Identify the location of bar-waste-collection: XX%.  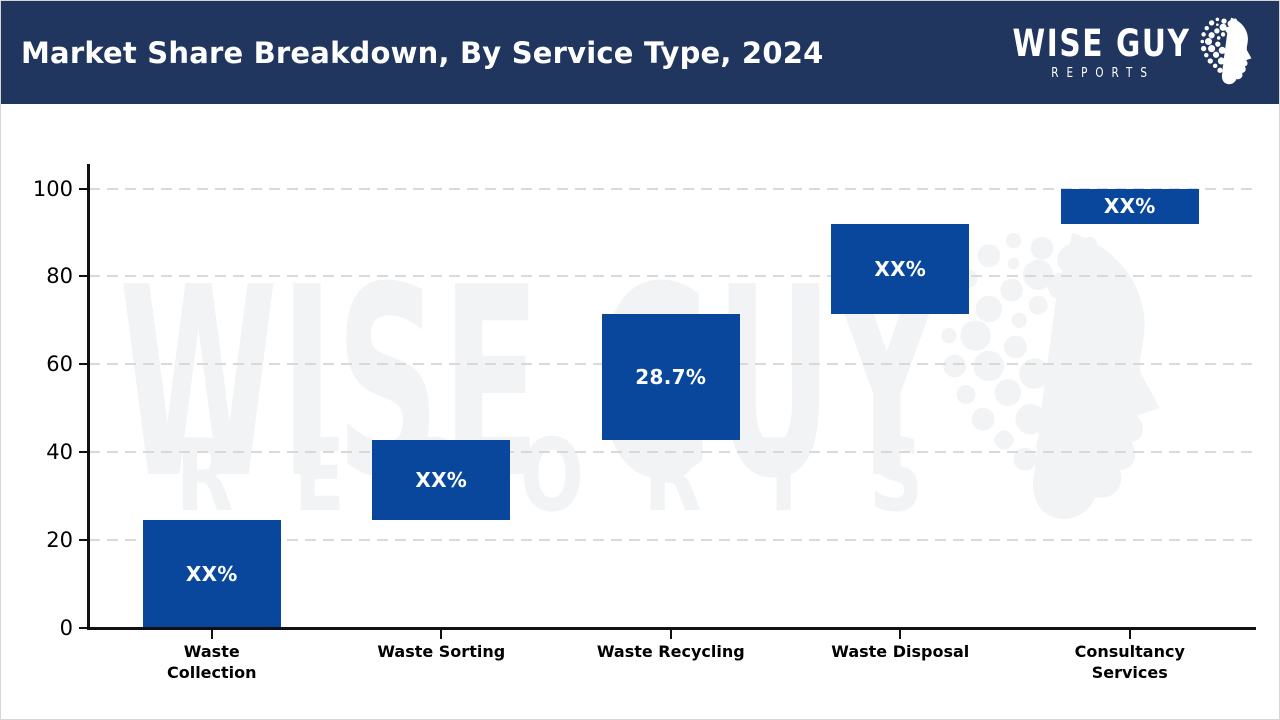
(211, 574).